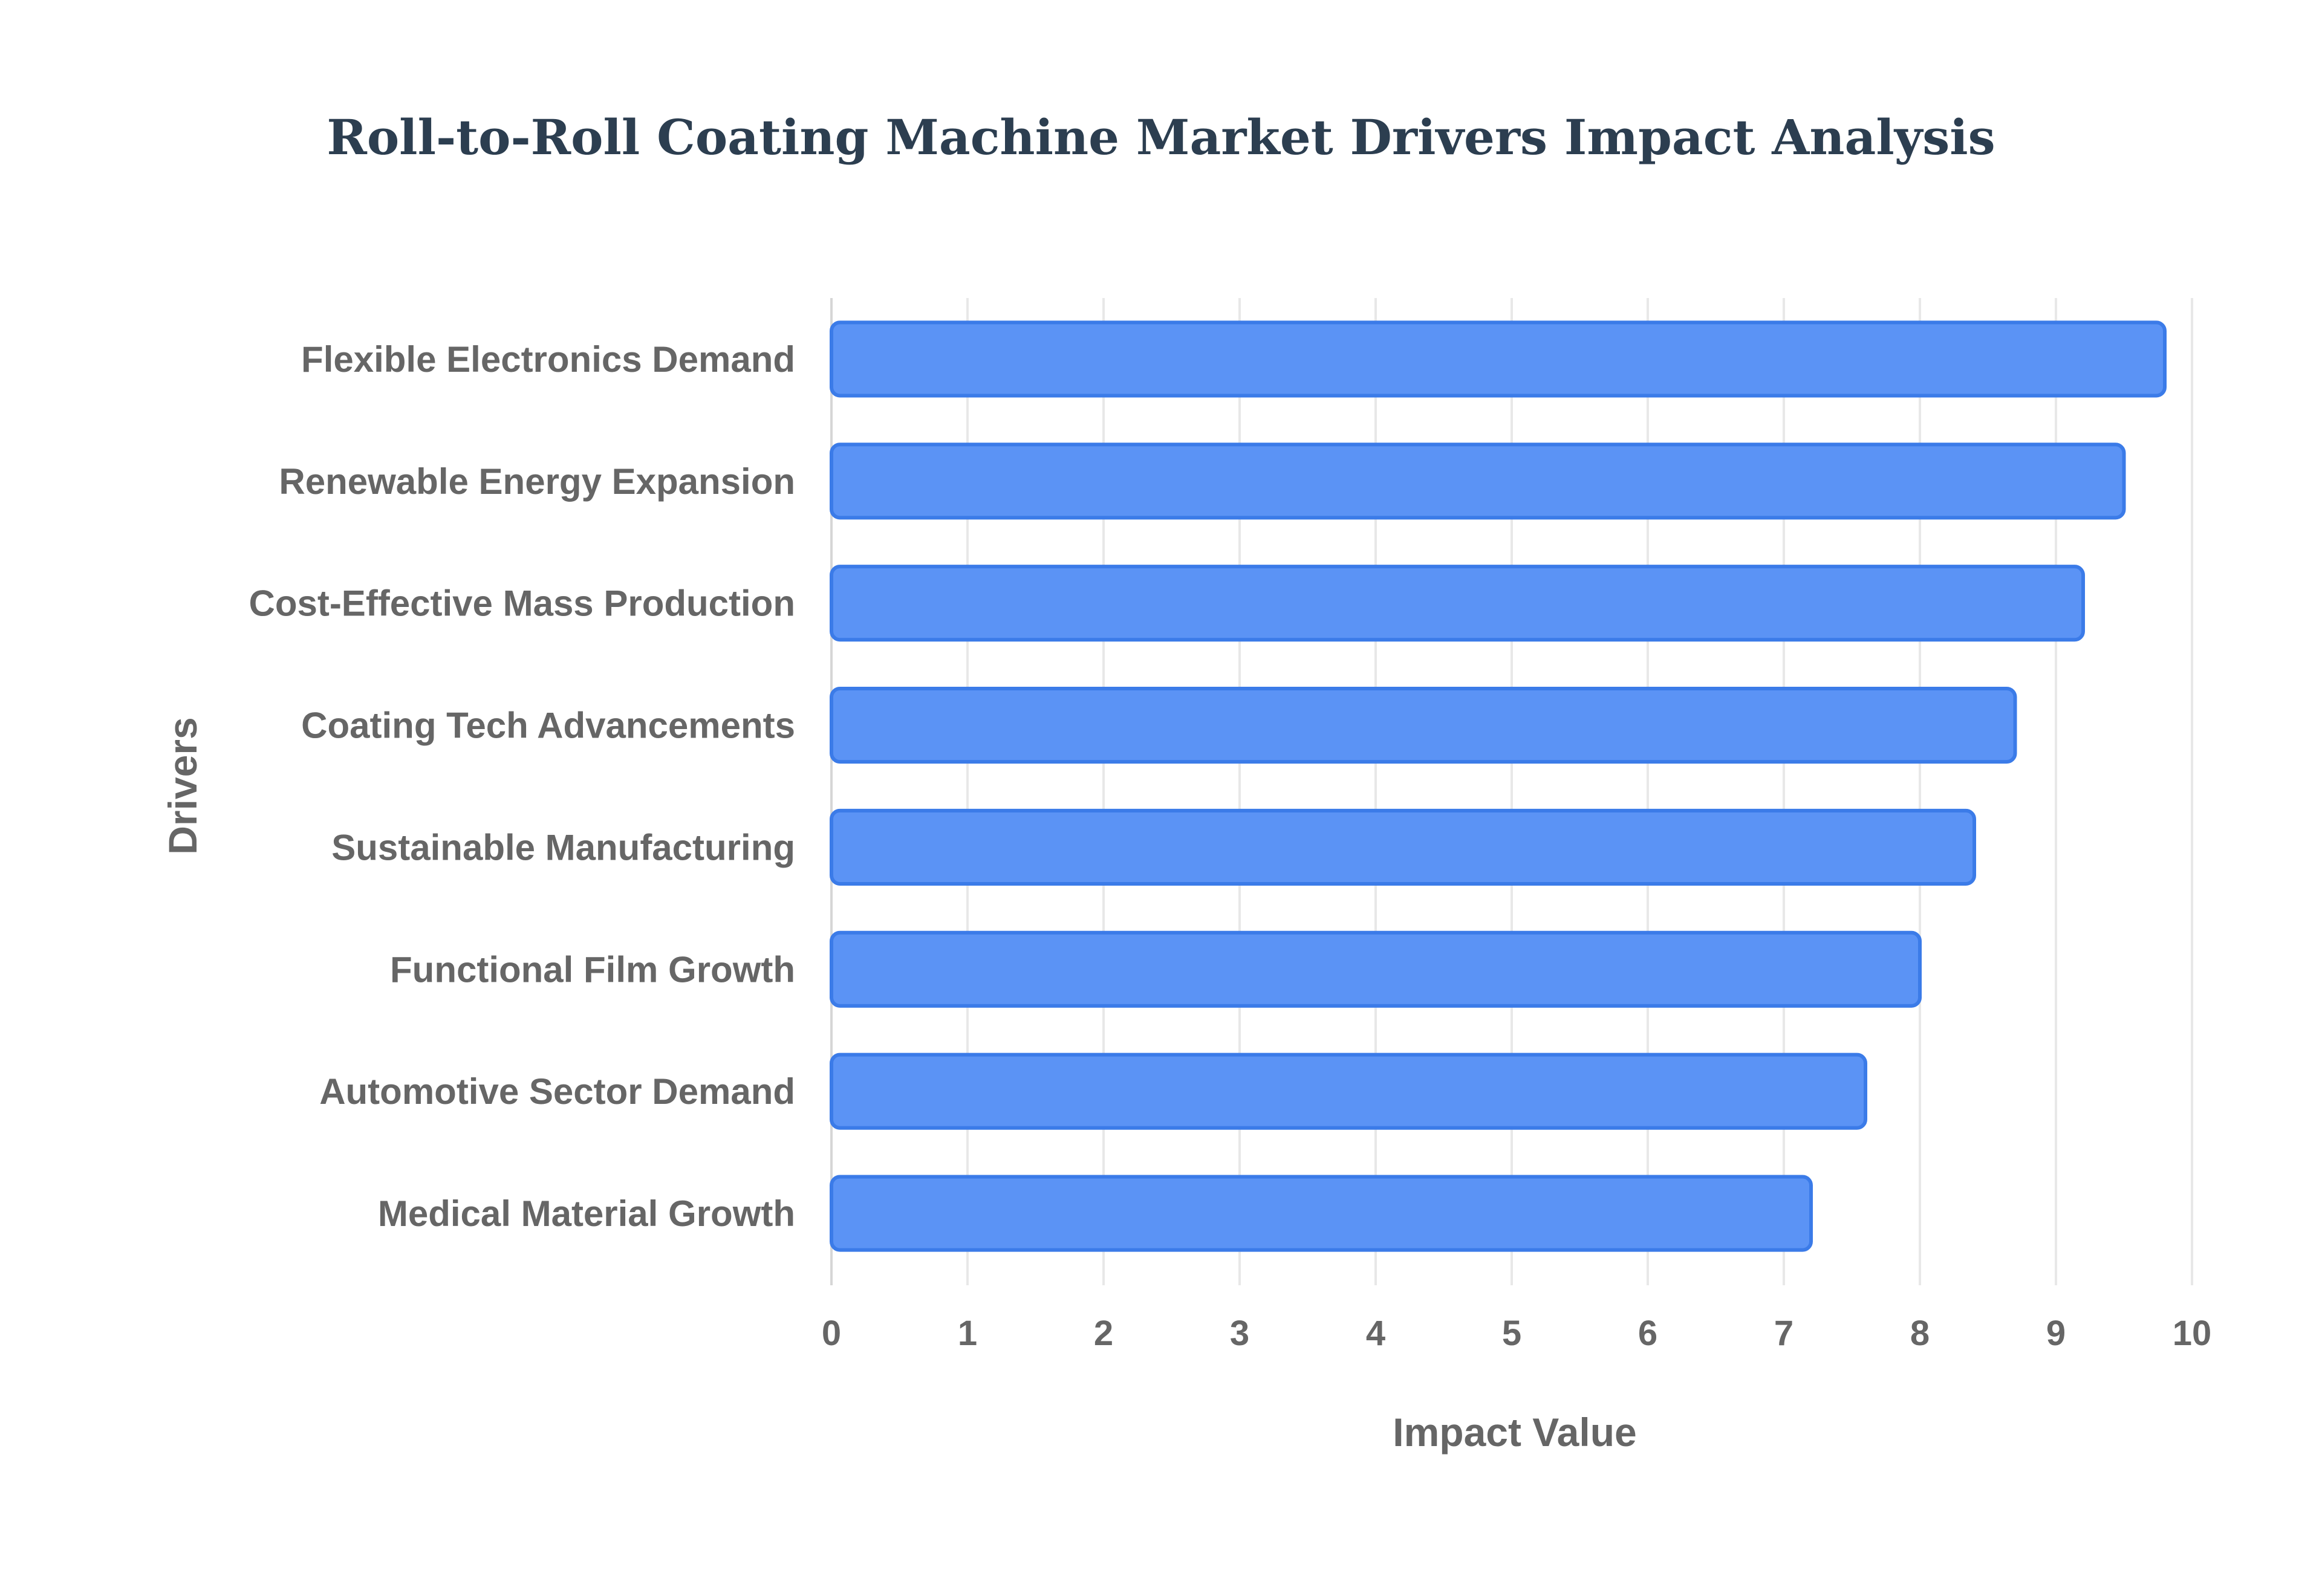  What do you see at coordinates (1511, 1333) in the screenshot?
I see `x-tick-label: 5` at bounding box center [1511, 1333].